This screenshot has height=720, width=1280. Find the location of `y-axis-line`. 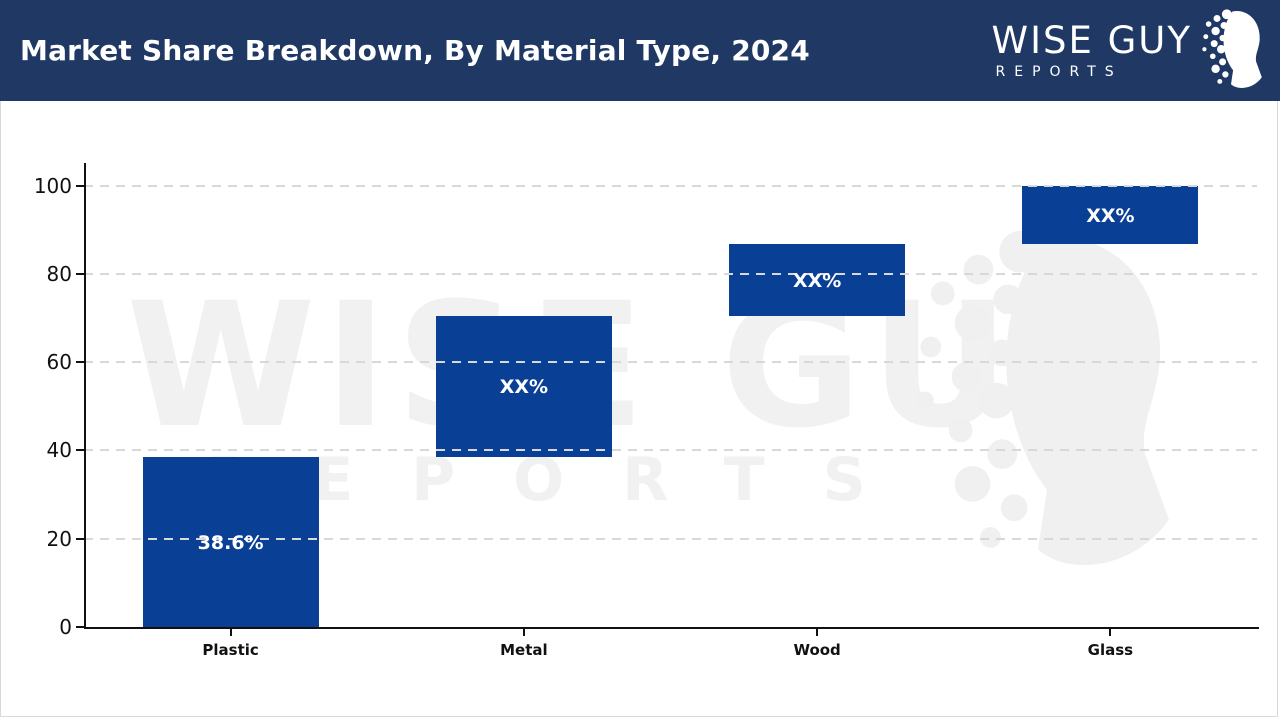

y-axis-line is located at coordinates (85, 396).